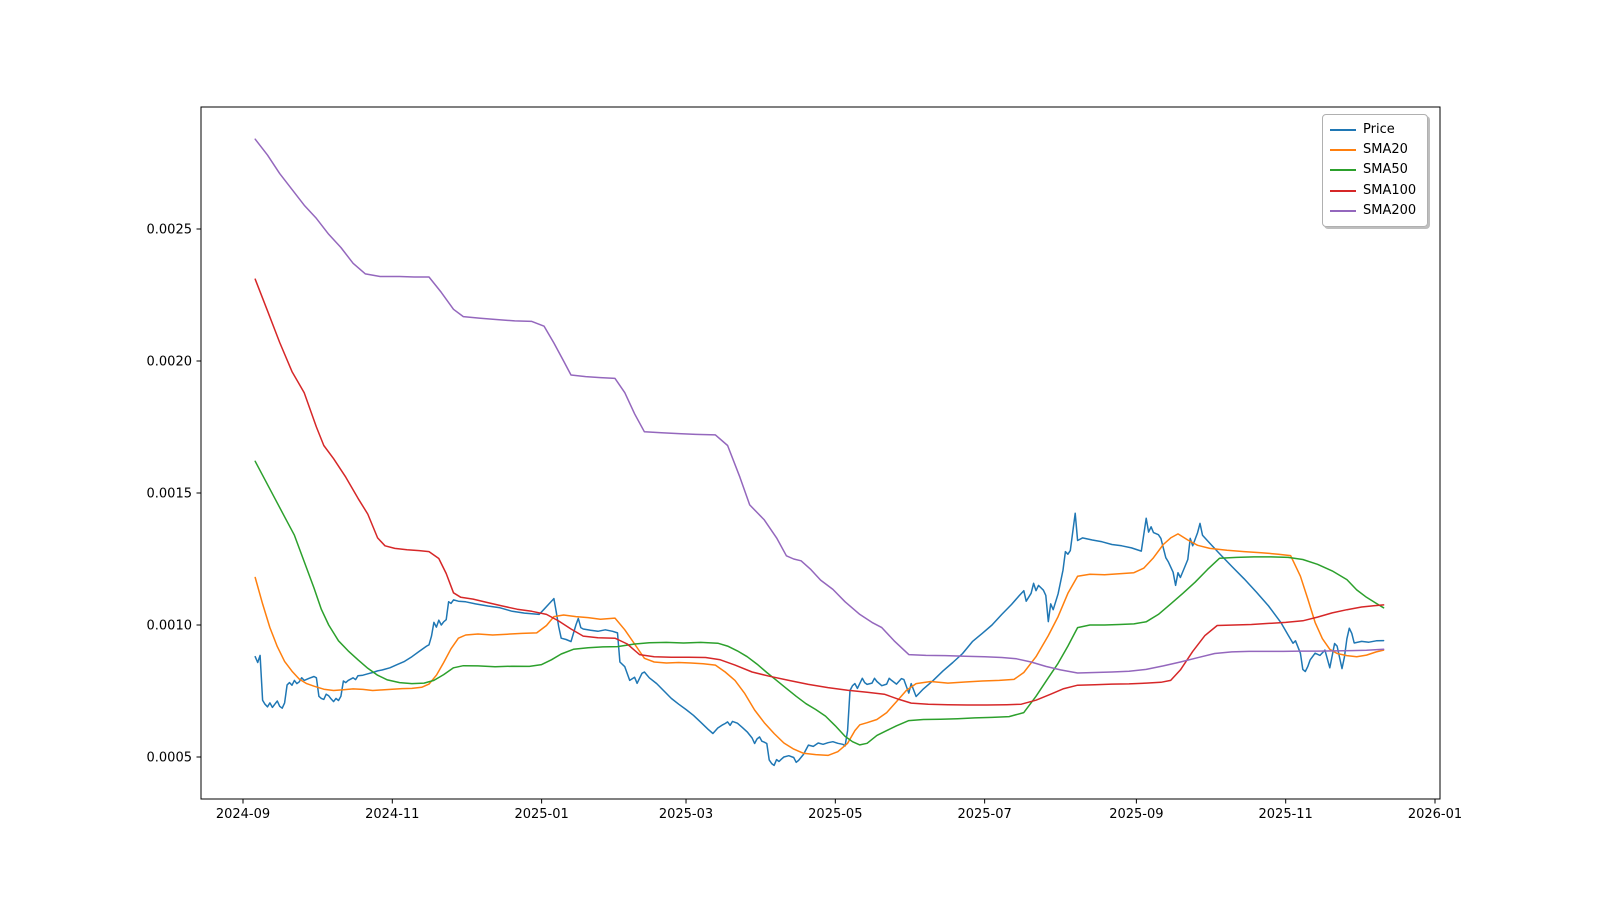  What do you see at coordinates (1435, 814) in the screenshot?
I see `x-tick-label: 2026-01` at bounding box center [1435, 814].